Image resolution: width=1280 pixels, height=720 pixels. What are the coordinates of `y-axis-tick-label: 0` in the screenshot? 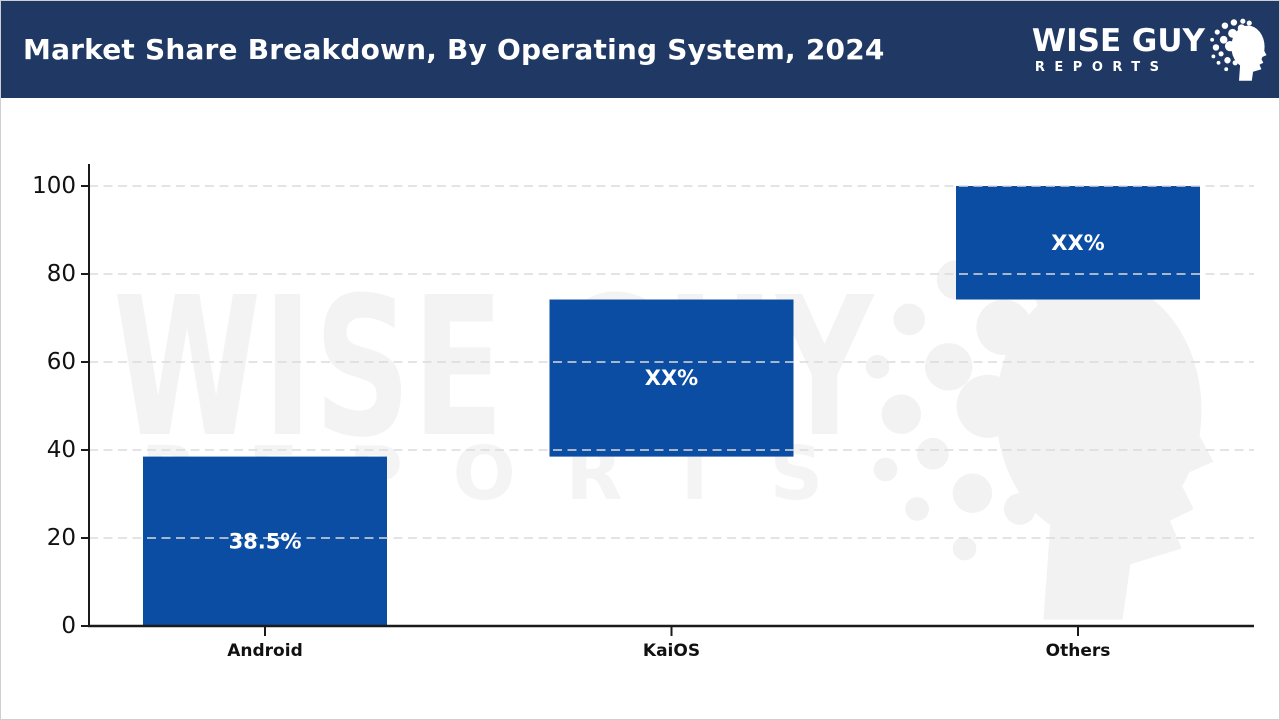 It's located at (68, 626).